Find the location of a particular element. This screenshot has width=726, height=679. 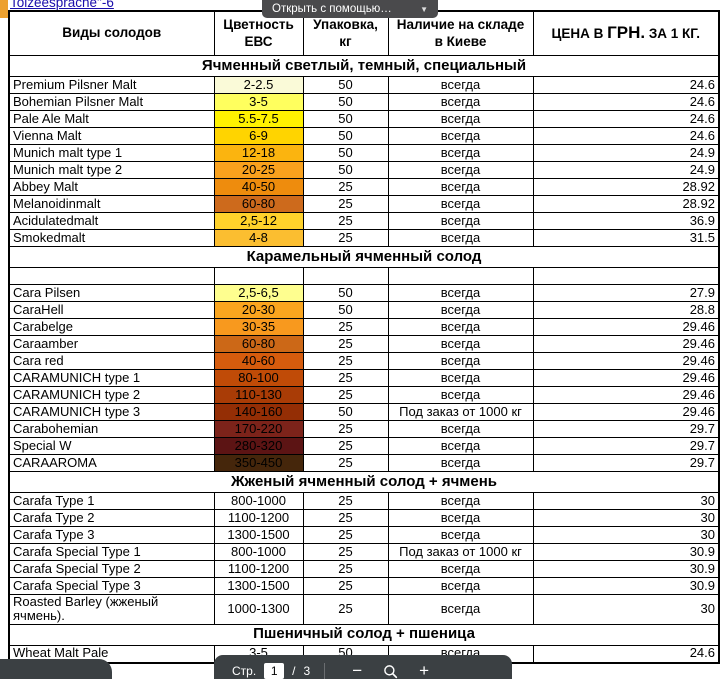

table-row: Special W 280-320 25 всегда 29.7 is located at coordinates (364, 446).